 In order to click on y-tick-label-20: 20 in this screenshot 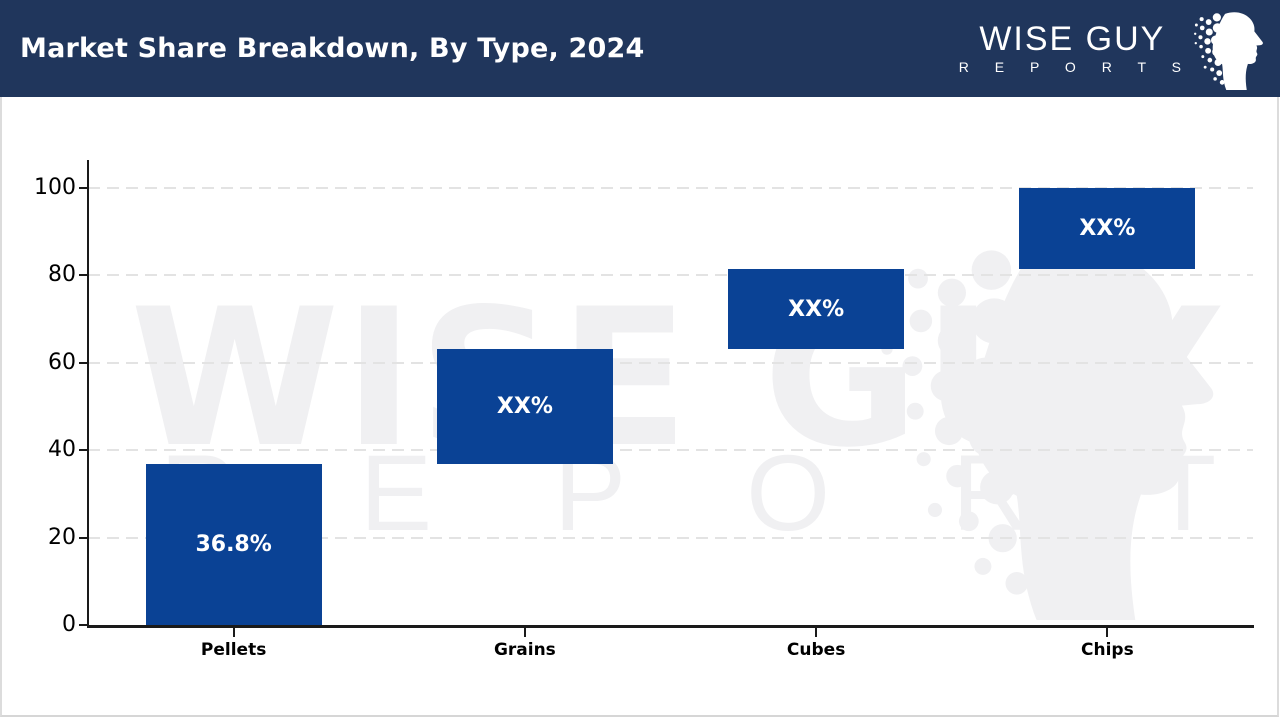, I will do `click(62, 537)`.